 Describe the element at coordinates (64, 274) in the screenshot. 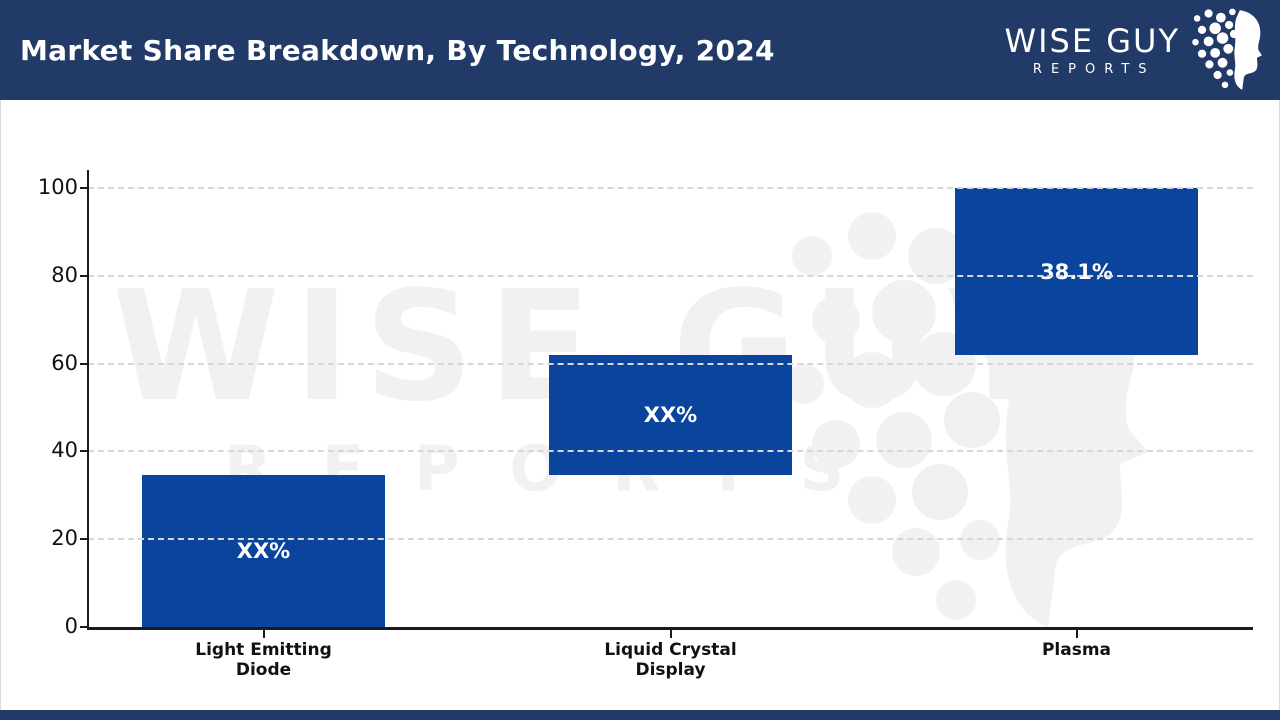

I see `y-axis-tick-label: 80` at that location.